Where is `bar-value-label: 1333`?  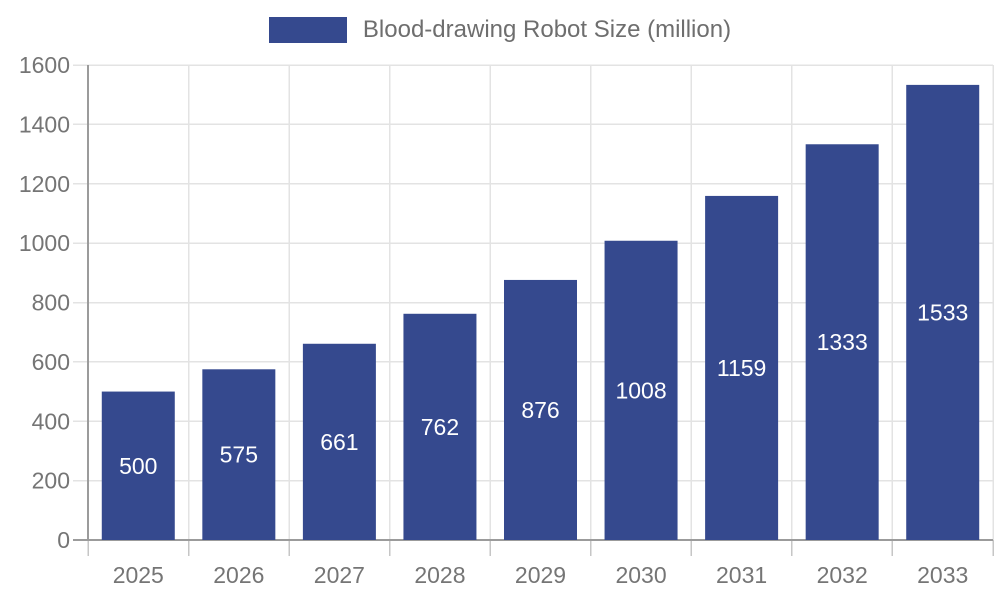 bar-value-label: 1333 is located at coordinates (842, 342).